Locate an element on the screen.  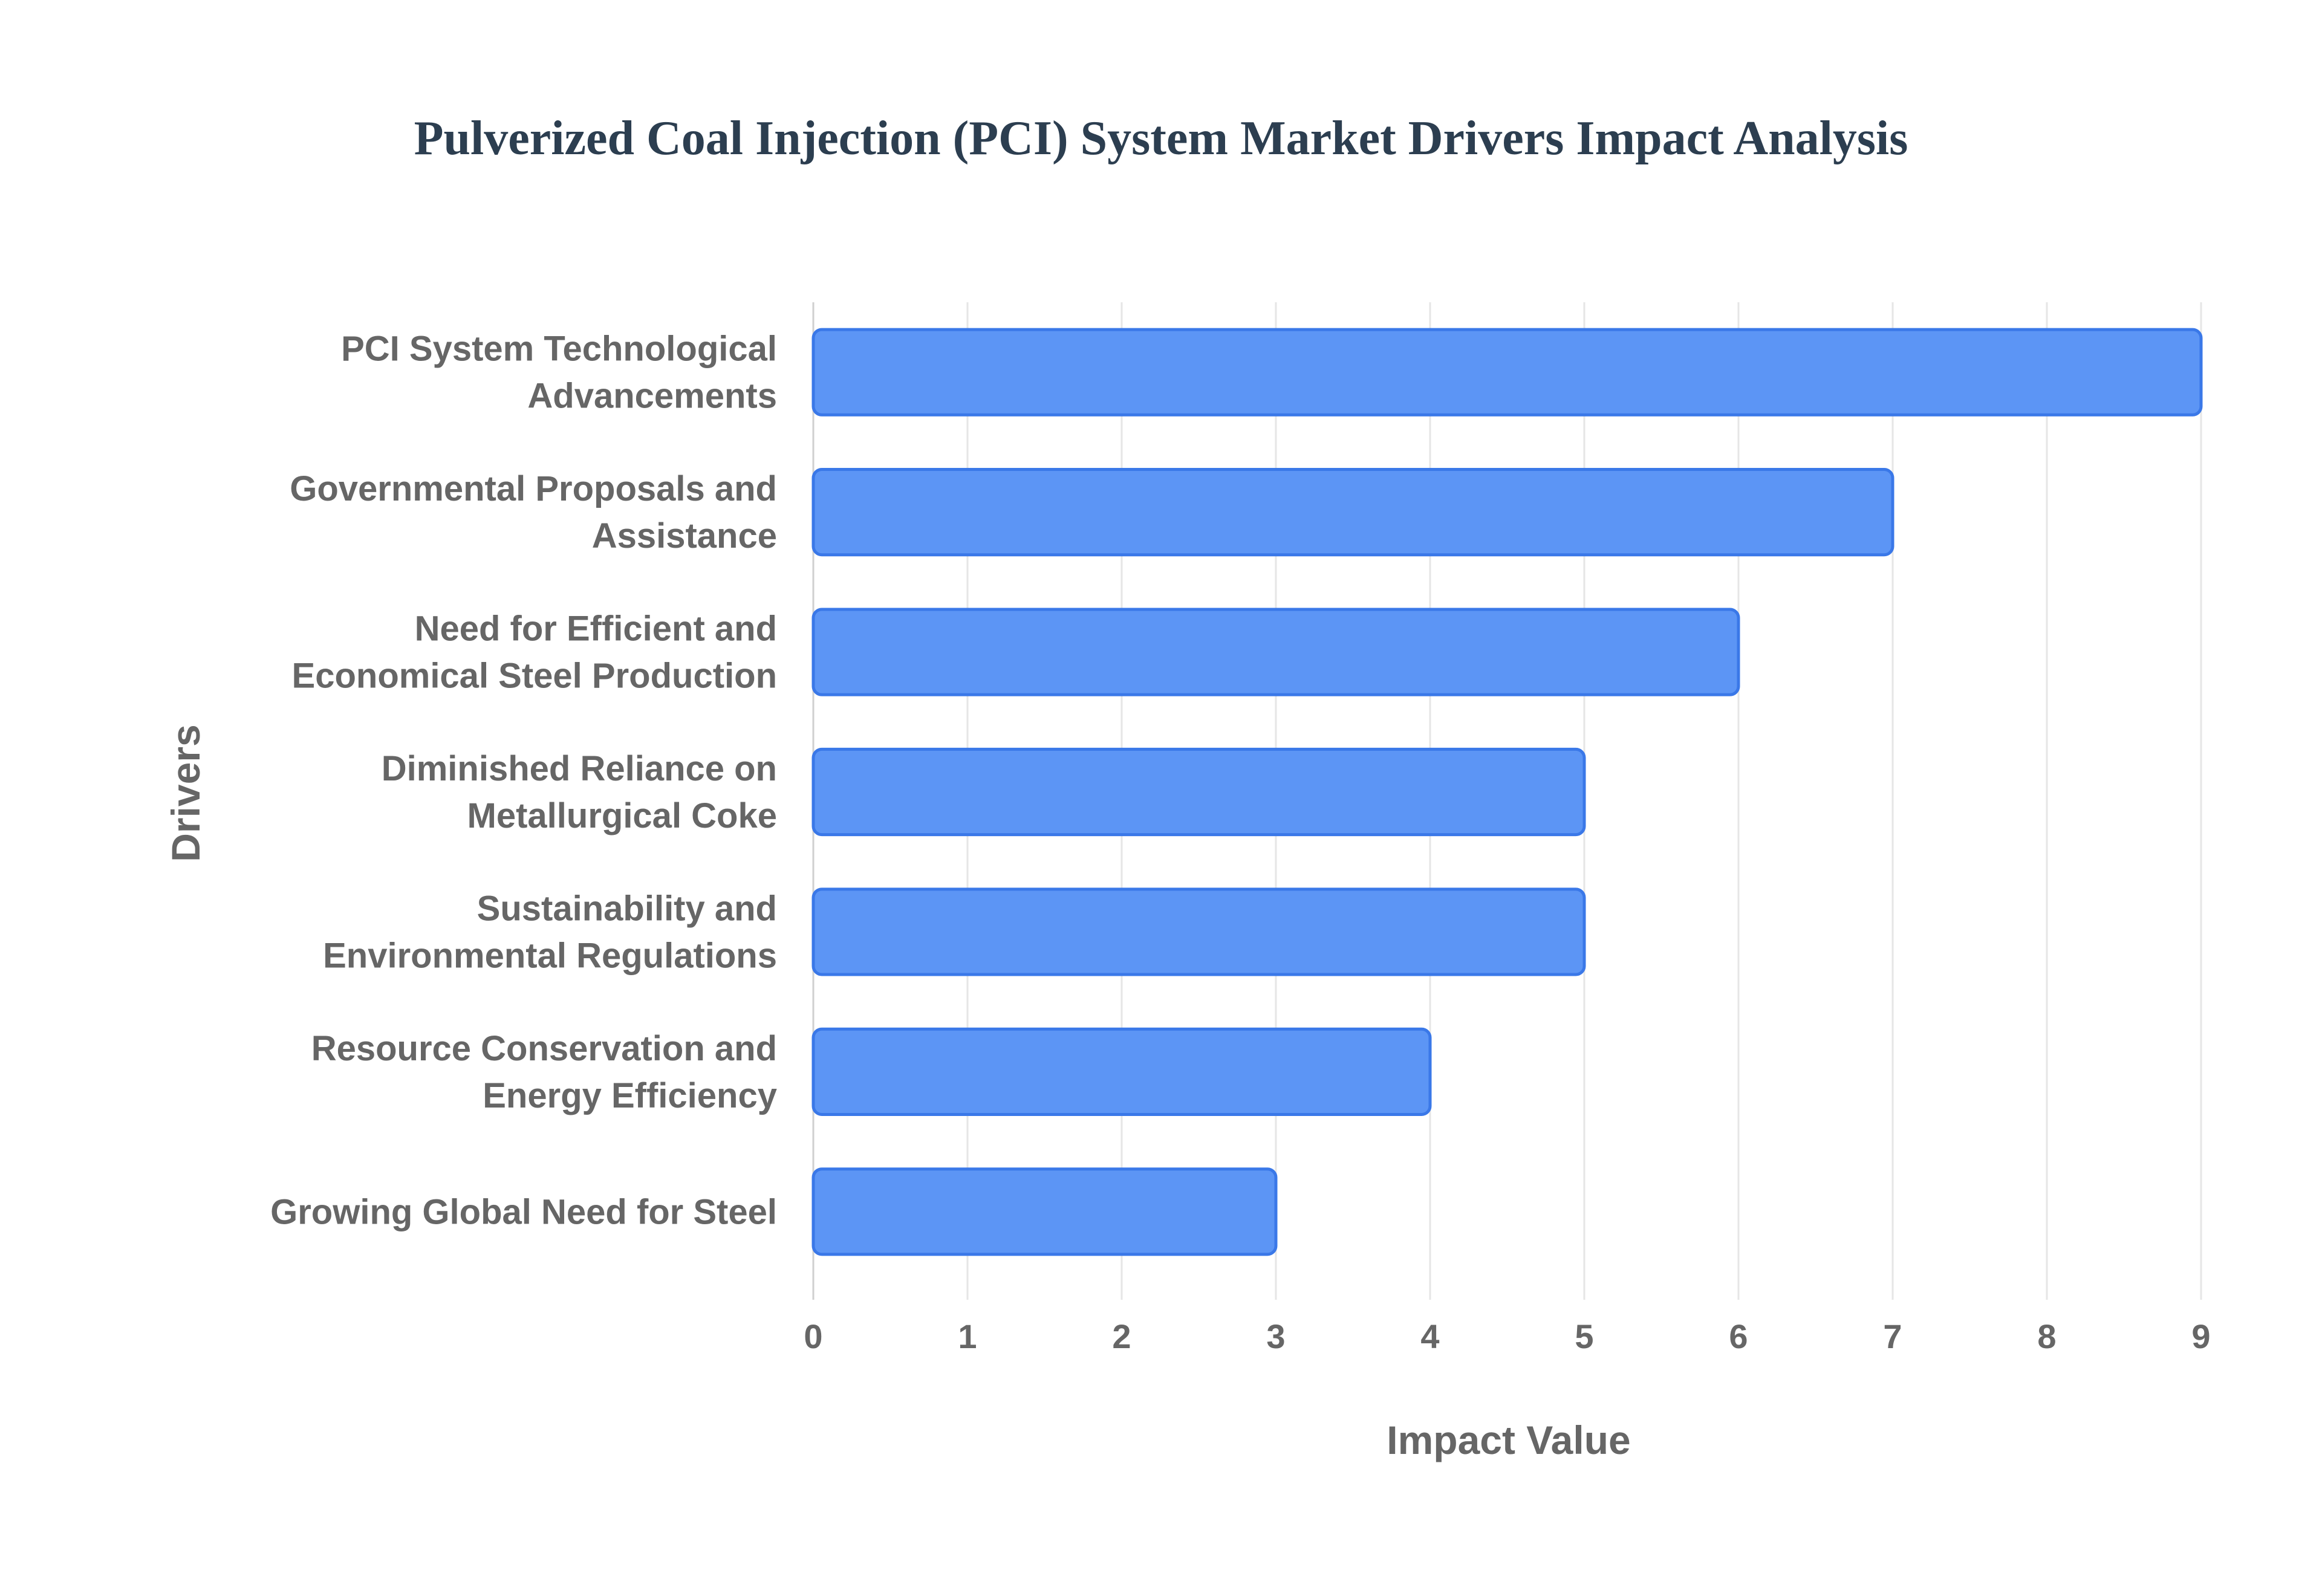
category-label: Diminished Reliance on Metallurgical Coke is located at coordinates (579, 792).